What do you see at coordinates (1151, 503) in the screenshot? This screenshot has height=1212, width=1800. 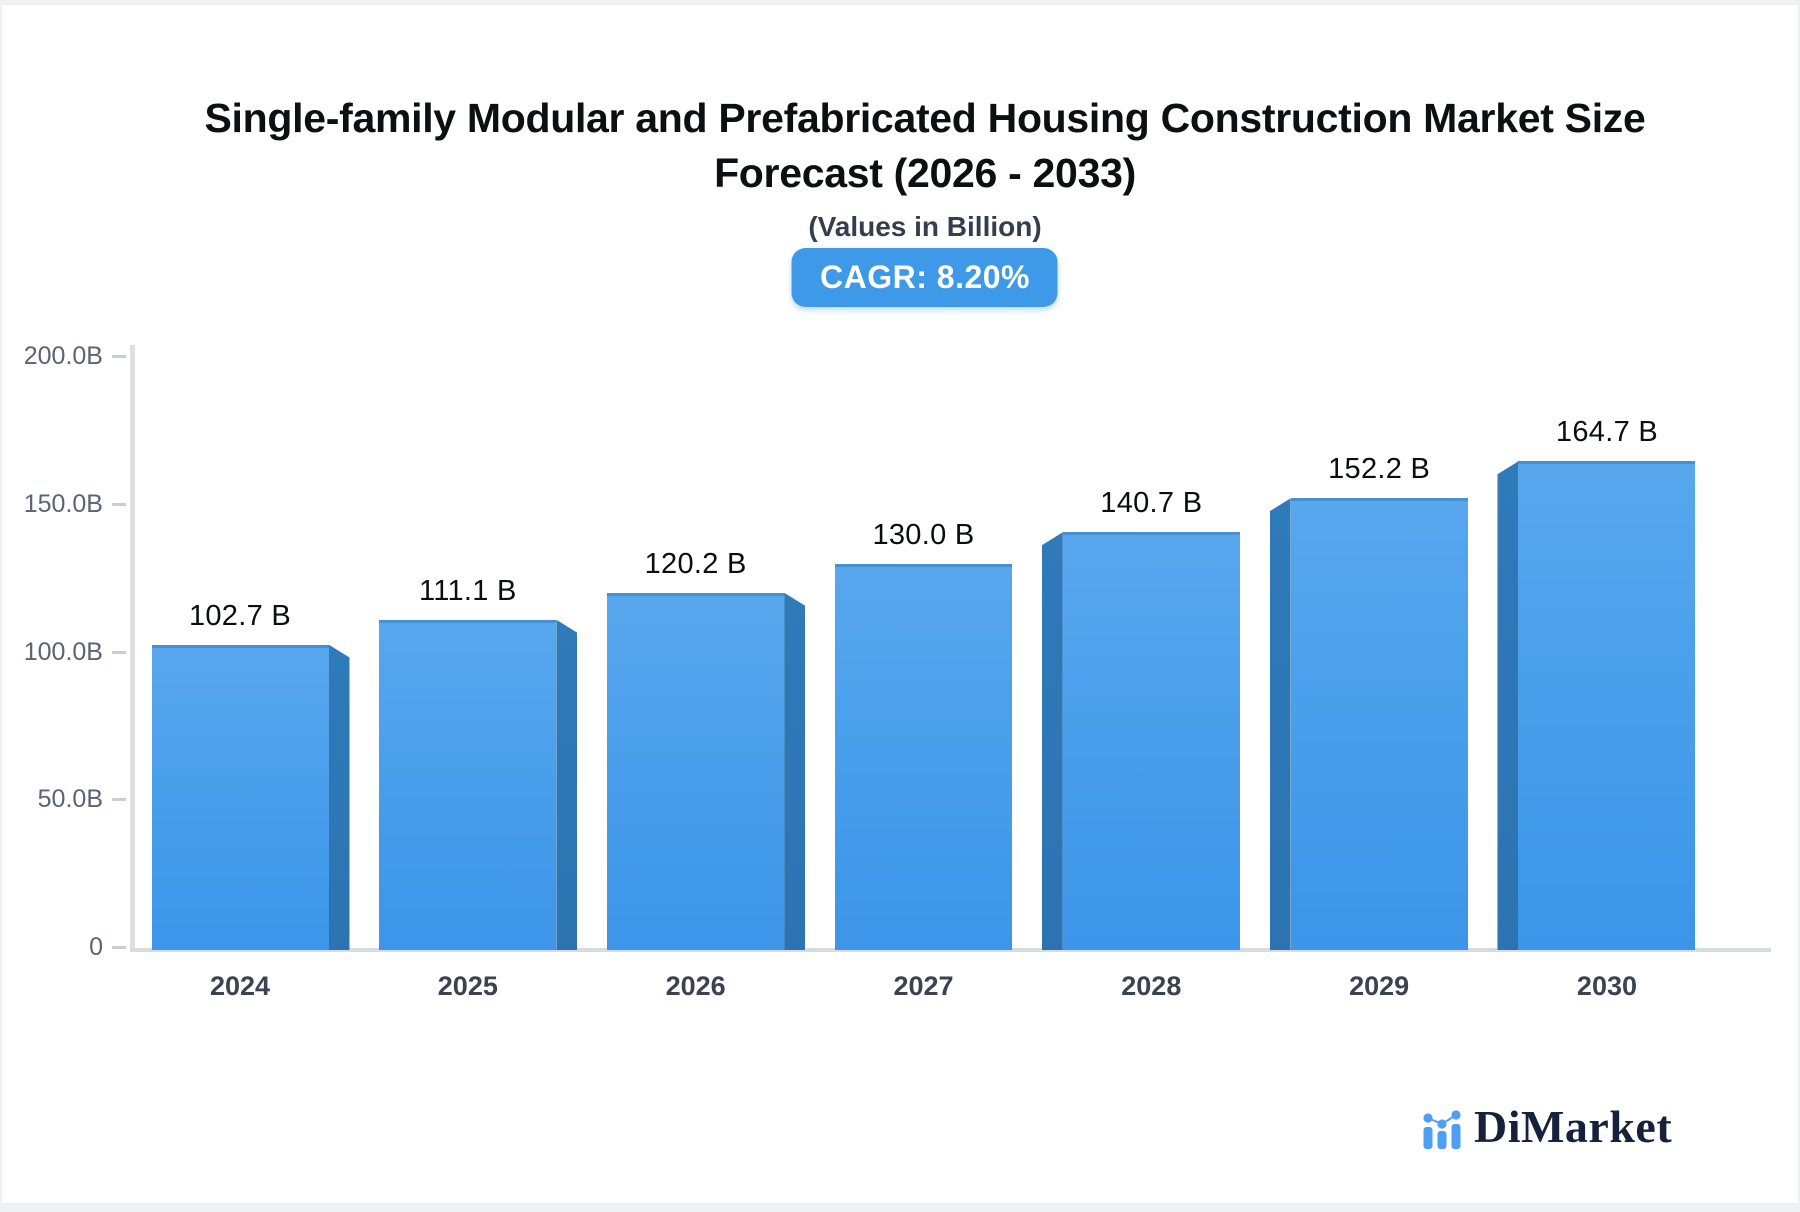 I see `bar-value-label: 140.7 B` at bounding box center [1151, 503].